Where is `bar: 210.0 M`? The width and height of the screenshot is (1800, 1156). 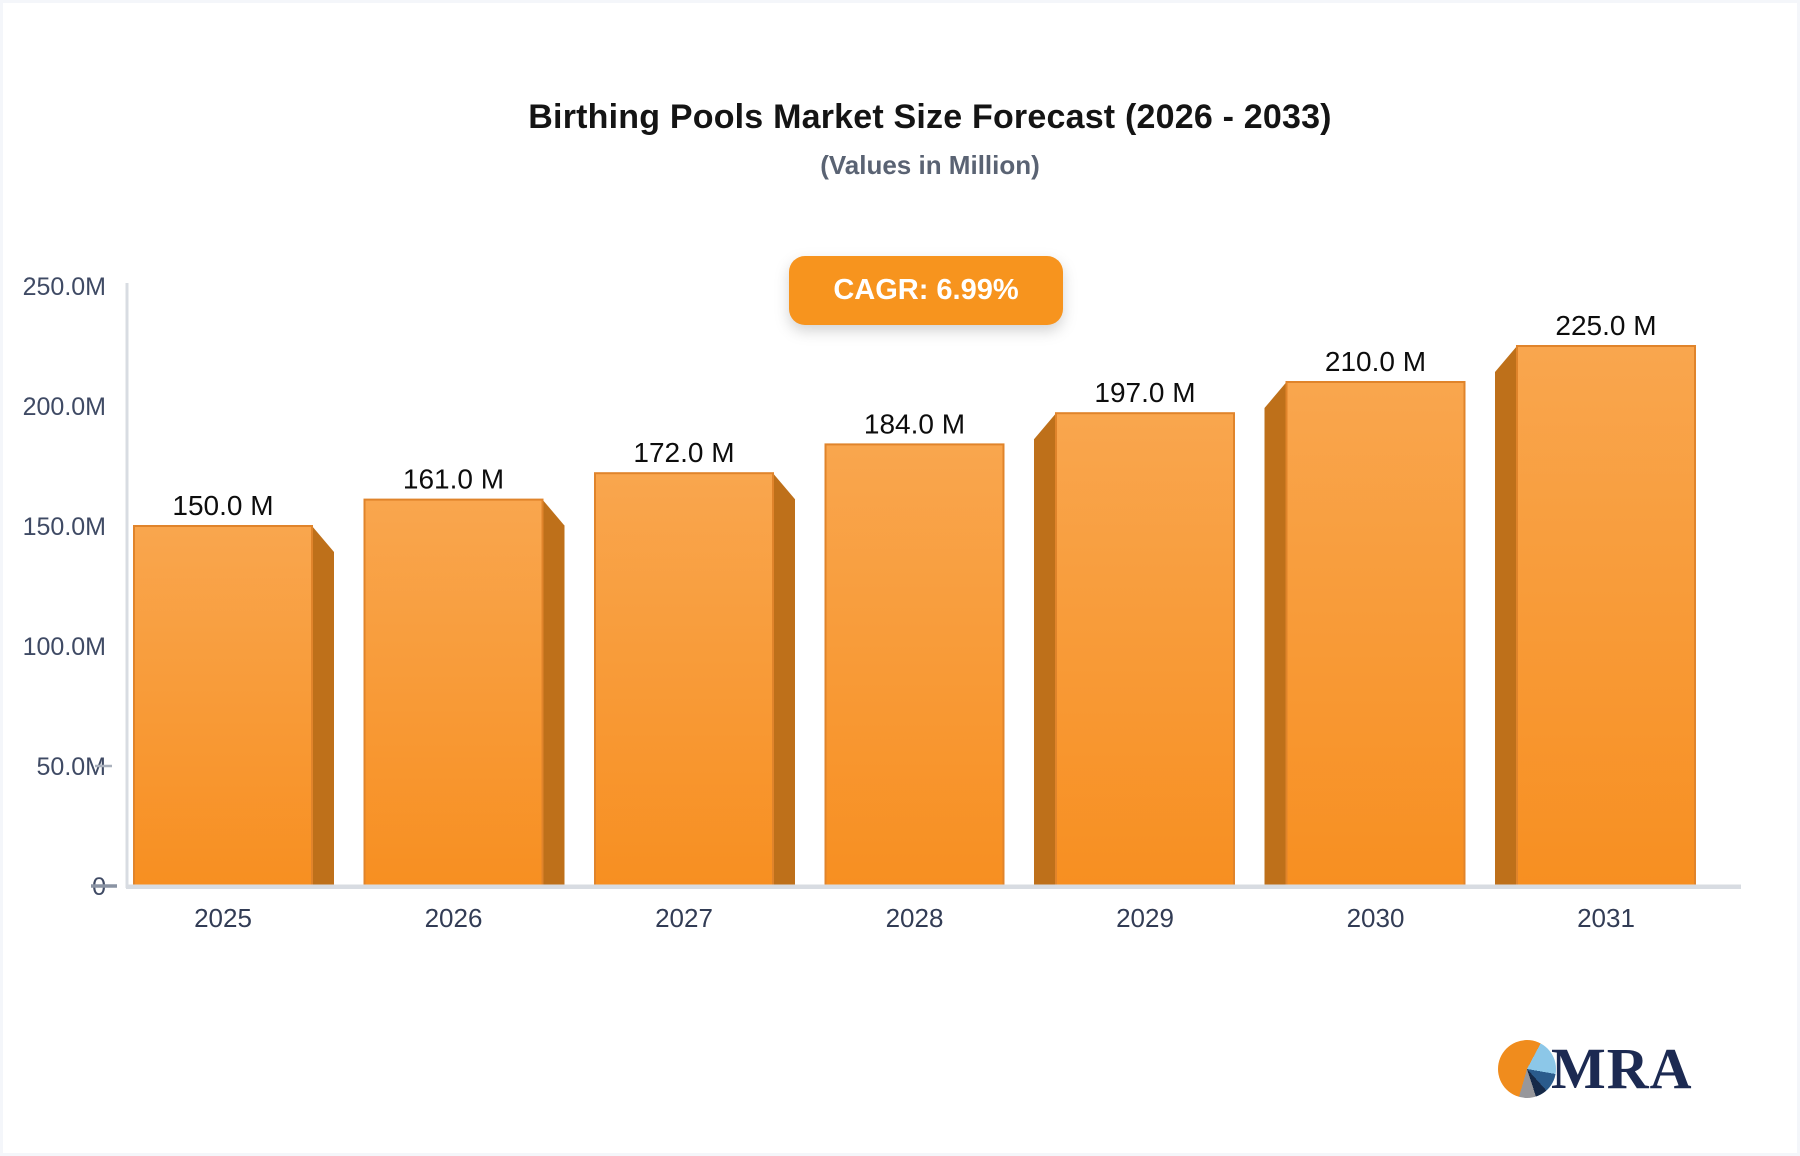 bar: 210.0 M is located at coordinates (1365, 616).